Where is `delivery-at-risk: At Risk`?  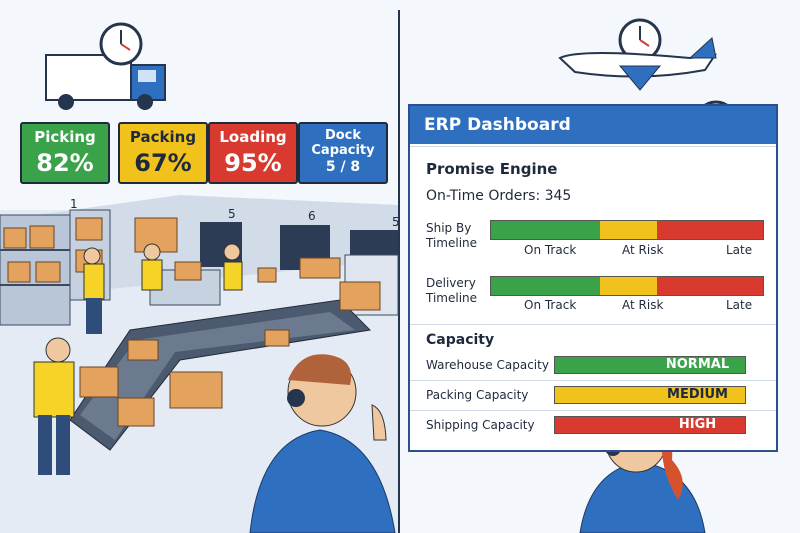 delivery-at-risk: At Risk is located at coordinates (643, 305).